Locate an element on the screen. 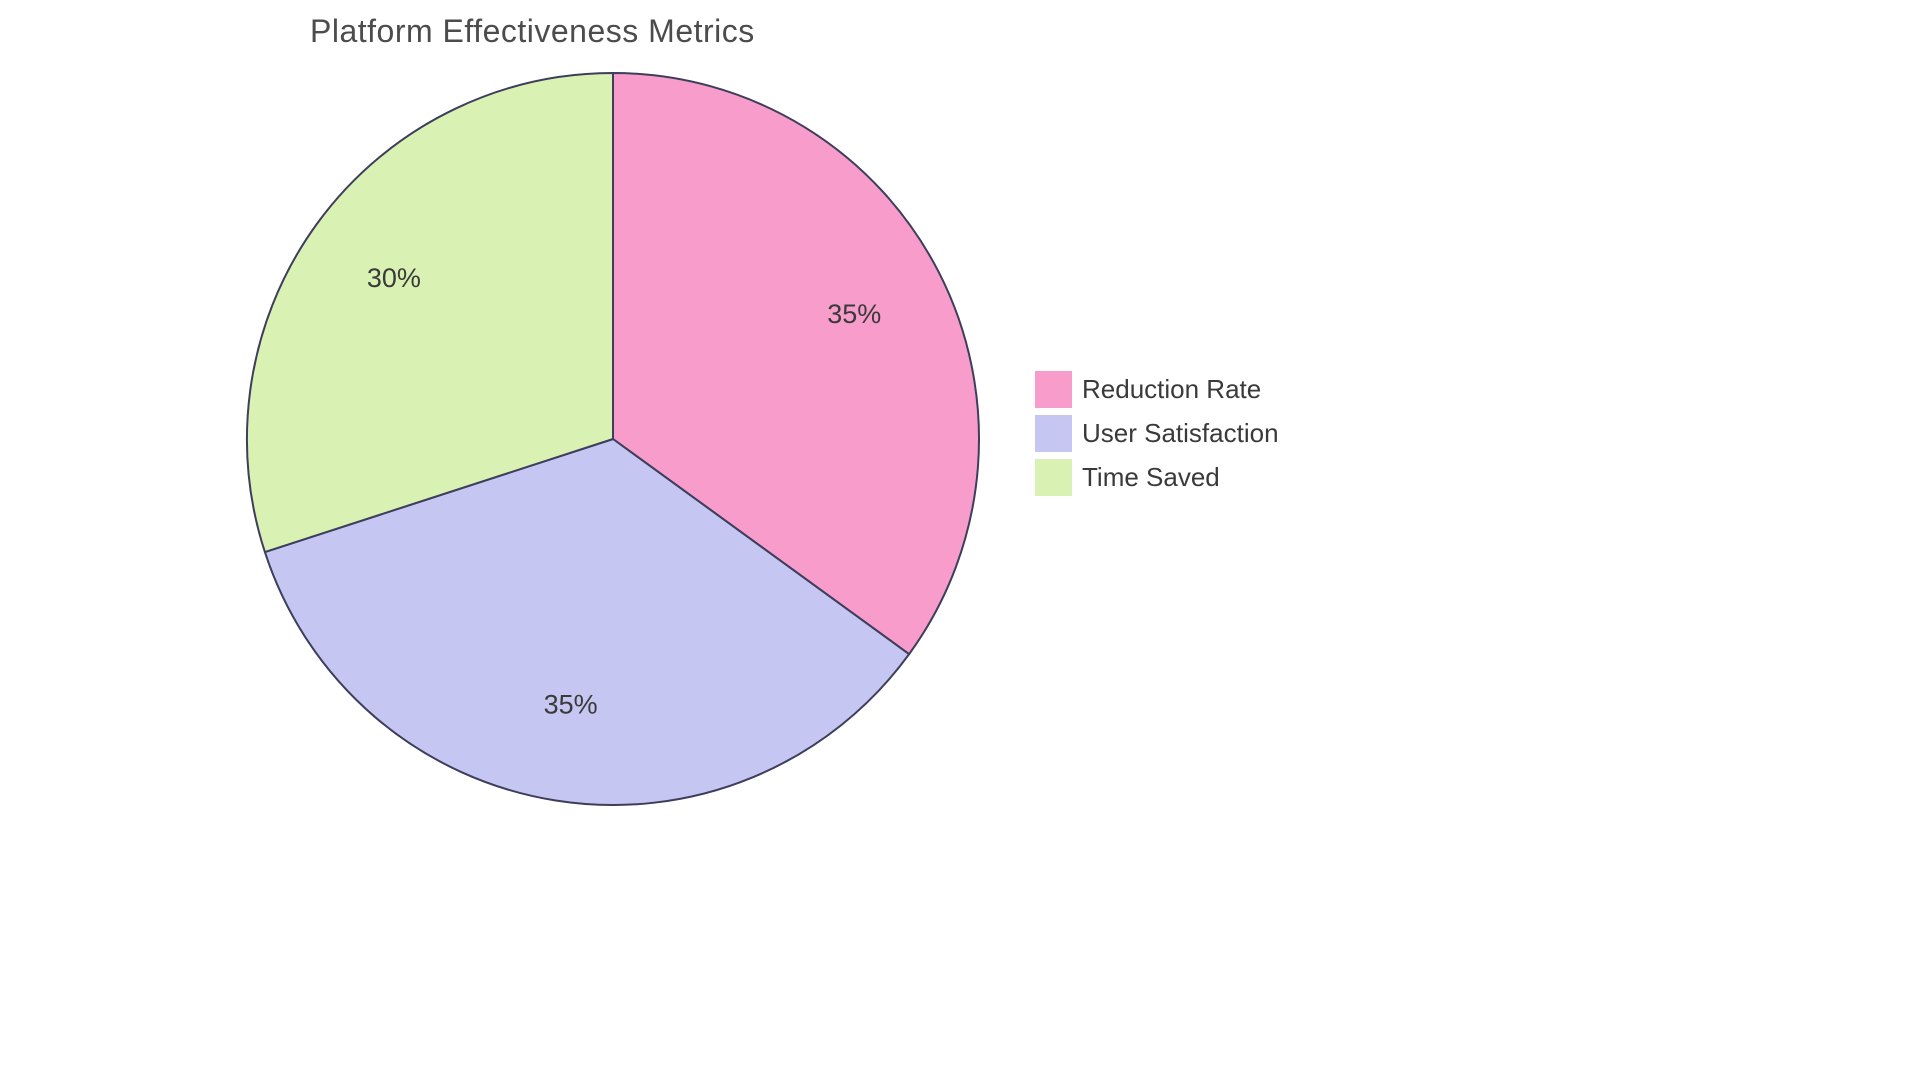 The image size is (1920, 1083). legend-item-label: User Satisfaction is located at coordinates (1180, 433).